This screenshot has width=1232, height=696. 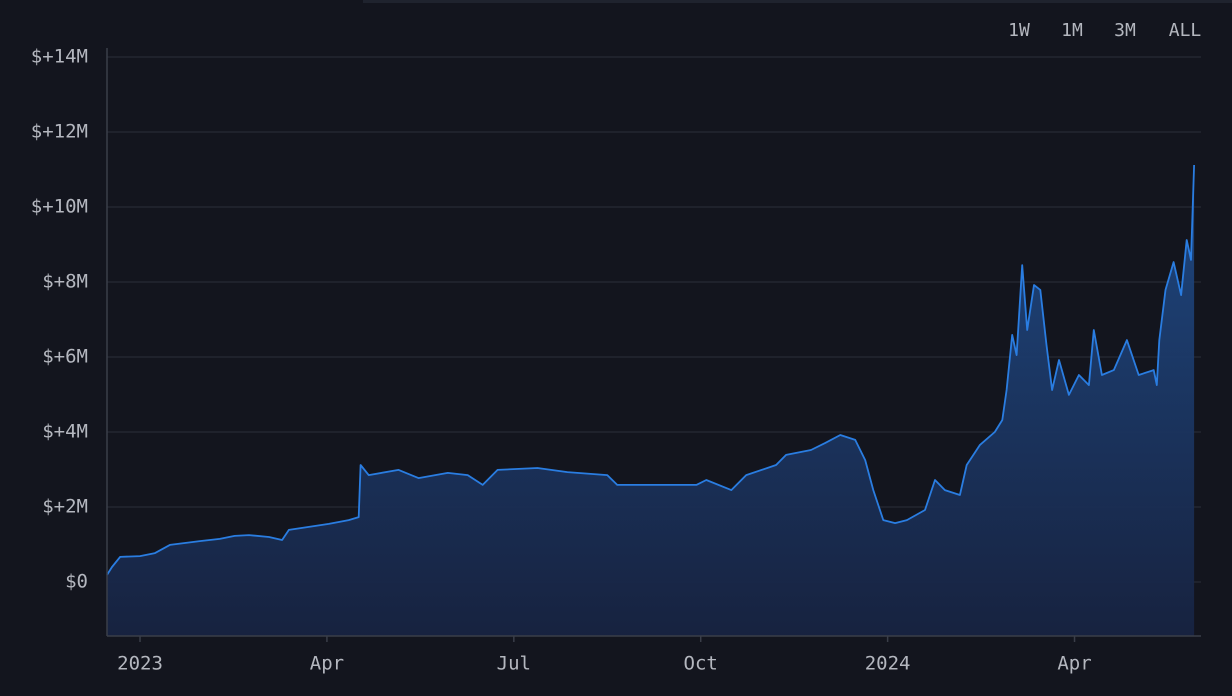 What do you see at coordinates (1125, 30) in the screenshot?
I see `range-button: 3M` at bounding box center [1125, 30].